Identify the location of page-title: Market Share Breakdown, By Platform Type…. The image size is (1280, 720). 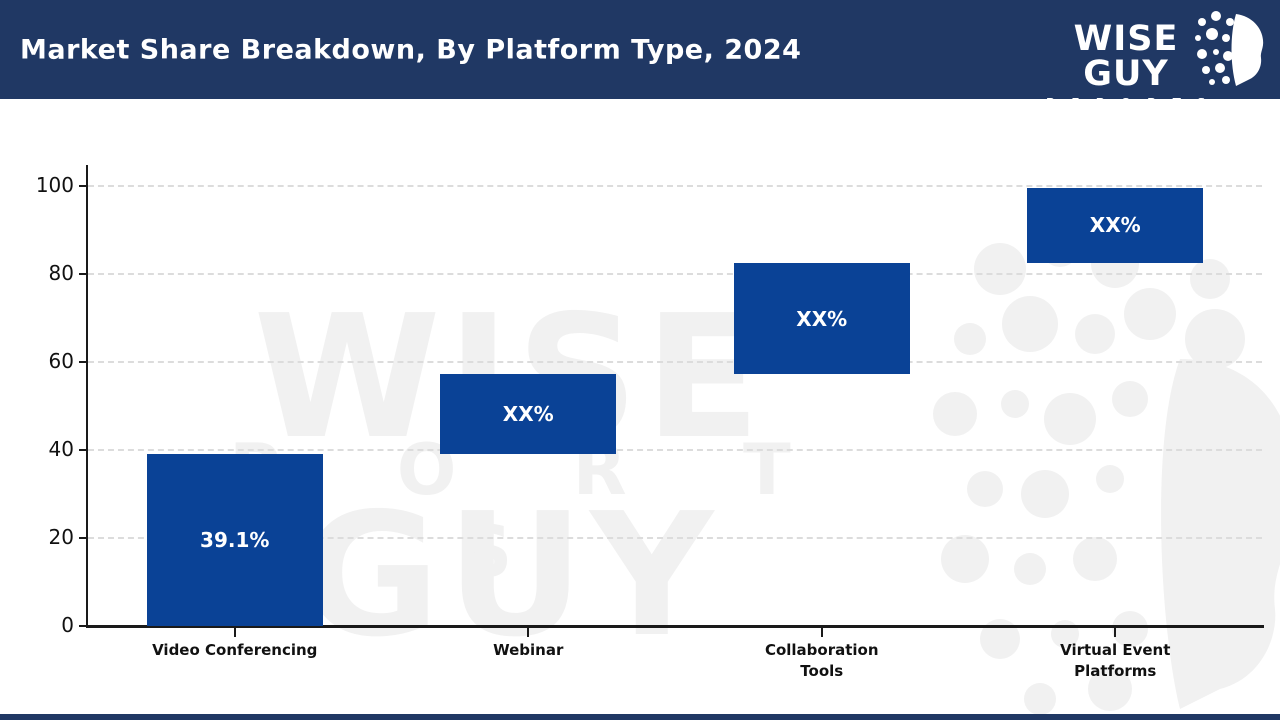
(411, 49).